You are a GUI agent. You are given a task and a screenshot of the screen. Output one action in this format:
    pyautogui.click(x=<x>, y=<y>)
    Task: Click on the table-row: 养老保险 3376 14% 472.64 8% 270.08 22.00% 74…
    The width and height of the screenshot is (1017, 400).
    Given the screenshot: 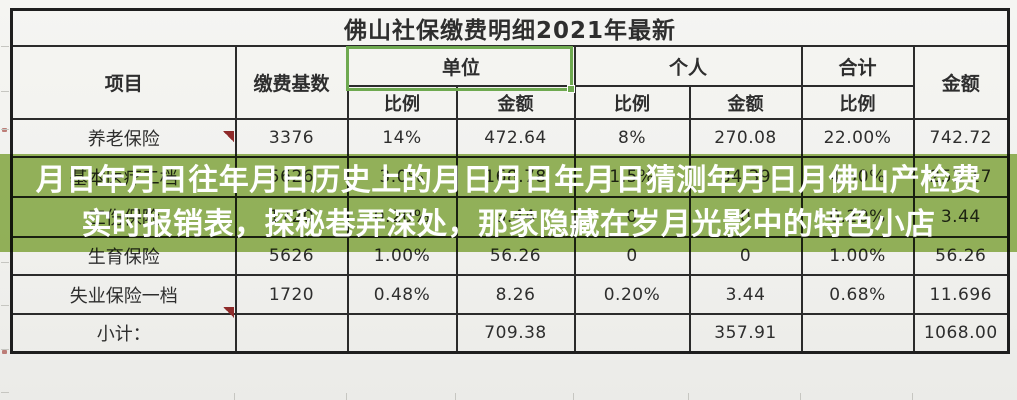 What is the action you would take?
    pyautogui.click(x=510, y=138)
    